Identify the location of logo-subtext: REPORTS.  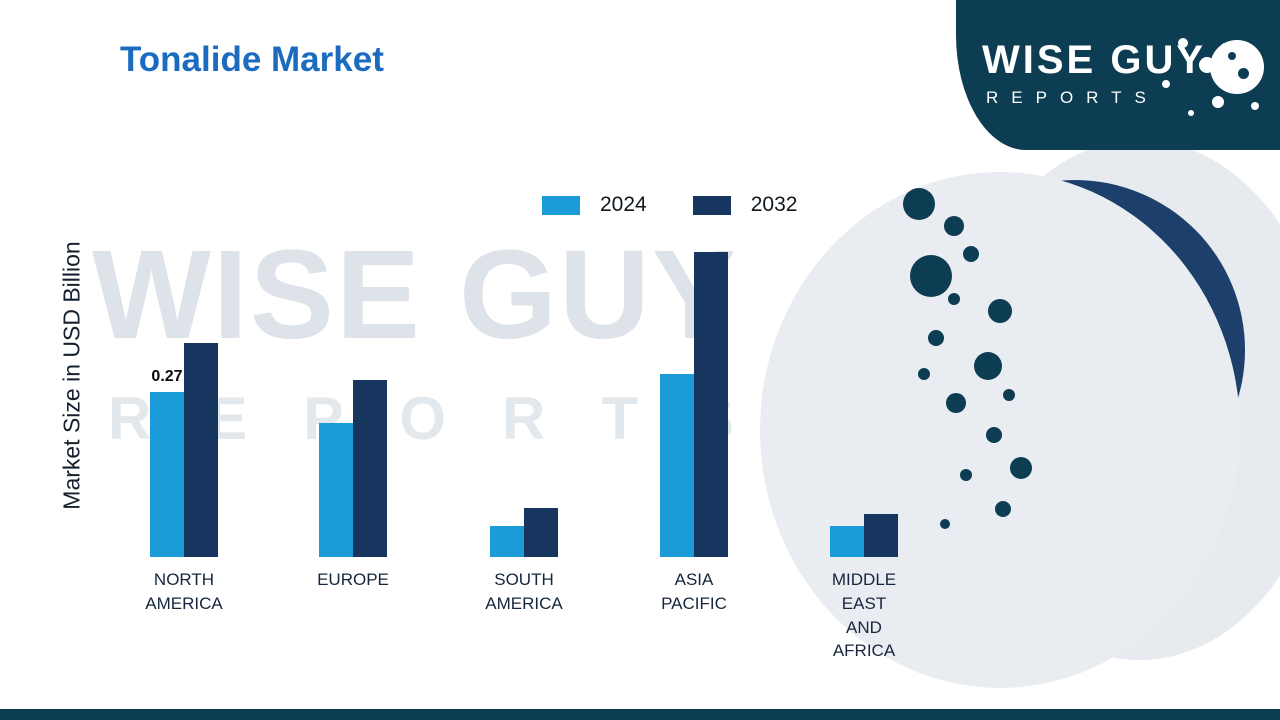
(1072, 97).